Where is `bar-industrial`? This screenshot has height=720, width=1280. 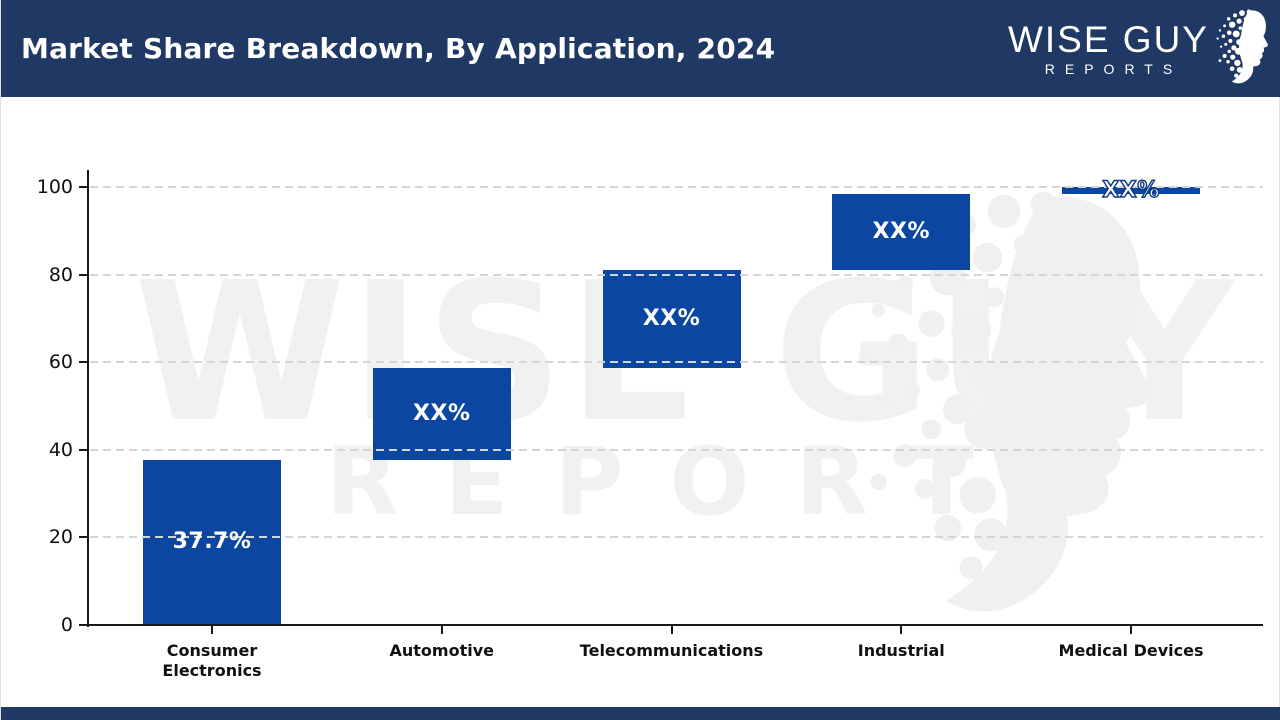 bar-industrial is located at coordinates (901, 232).